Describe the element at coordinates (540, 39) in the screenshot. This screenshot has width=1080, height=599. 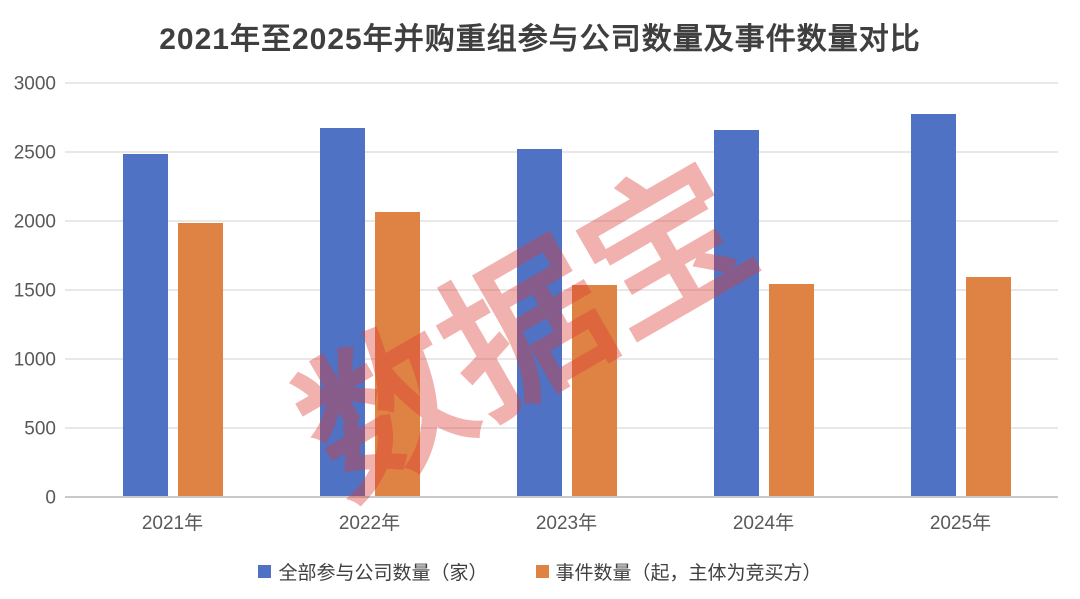
I see `chart-title: 2021年至2025年并购重组参与公司数量及事件数量对比` at that location.